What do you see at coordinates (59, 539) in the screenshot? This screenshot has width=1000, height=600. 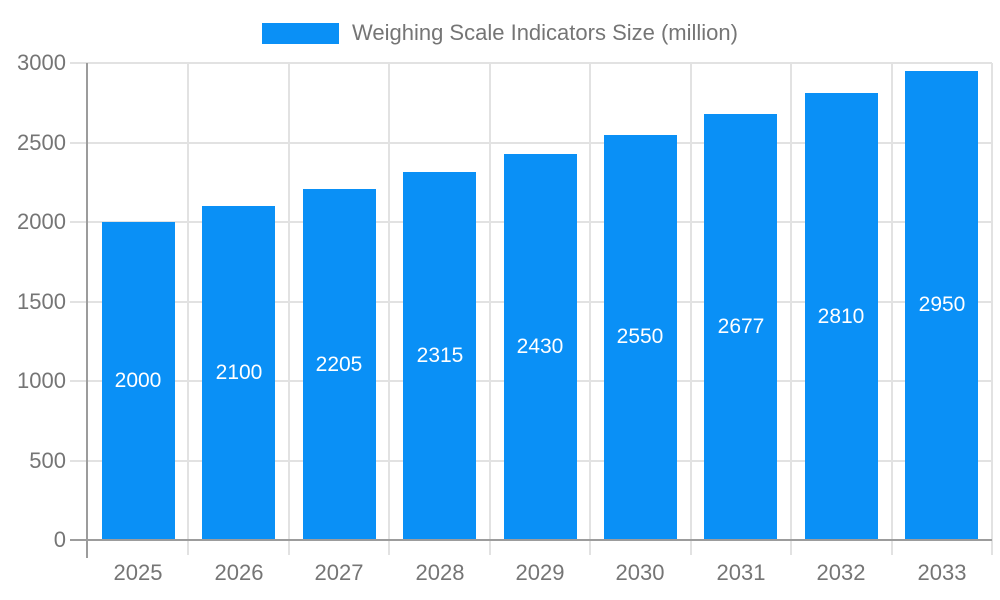 I see `y-tick-label: 0` at bounding box center [59, 539].